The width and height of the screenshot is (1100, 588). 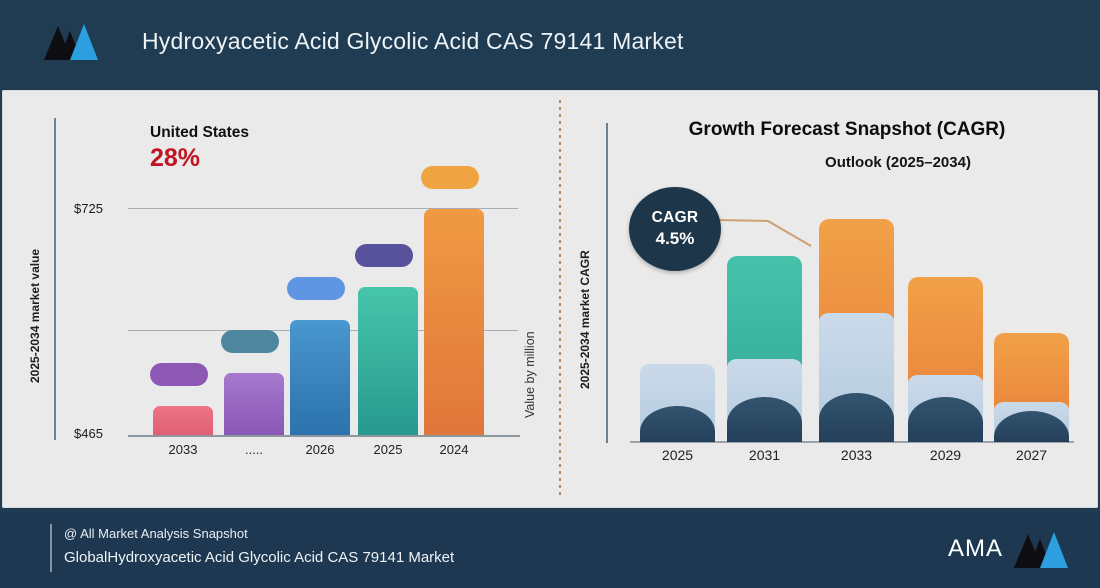 What do you see at coordinates (71, 42) in the screenshot?
I see `ama-logo-icon` at bounding box center [71, 42].